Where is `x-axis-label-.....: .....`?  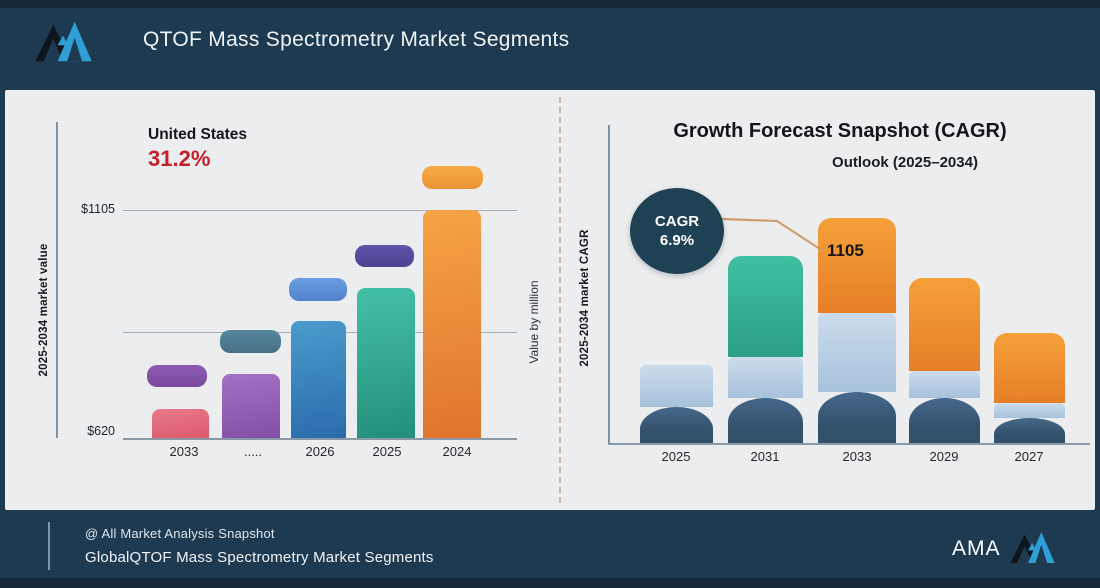
x-axis-label-.....: ..... is located at coordinates (253, 451).